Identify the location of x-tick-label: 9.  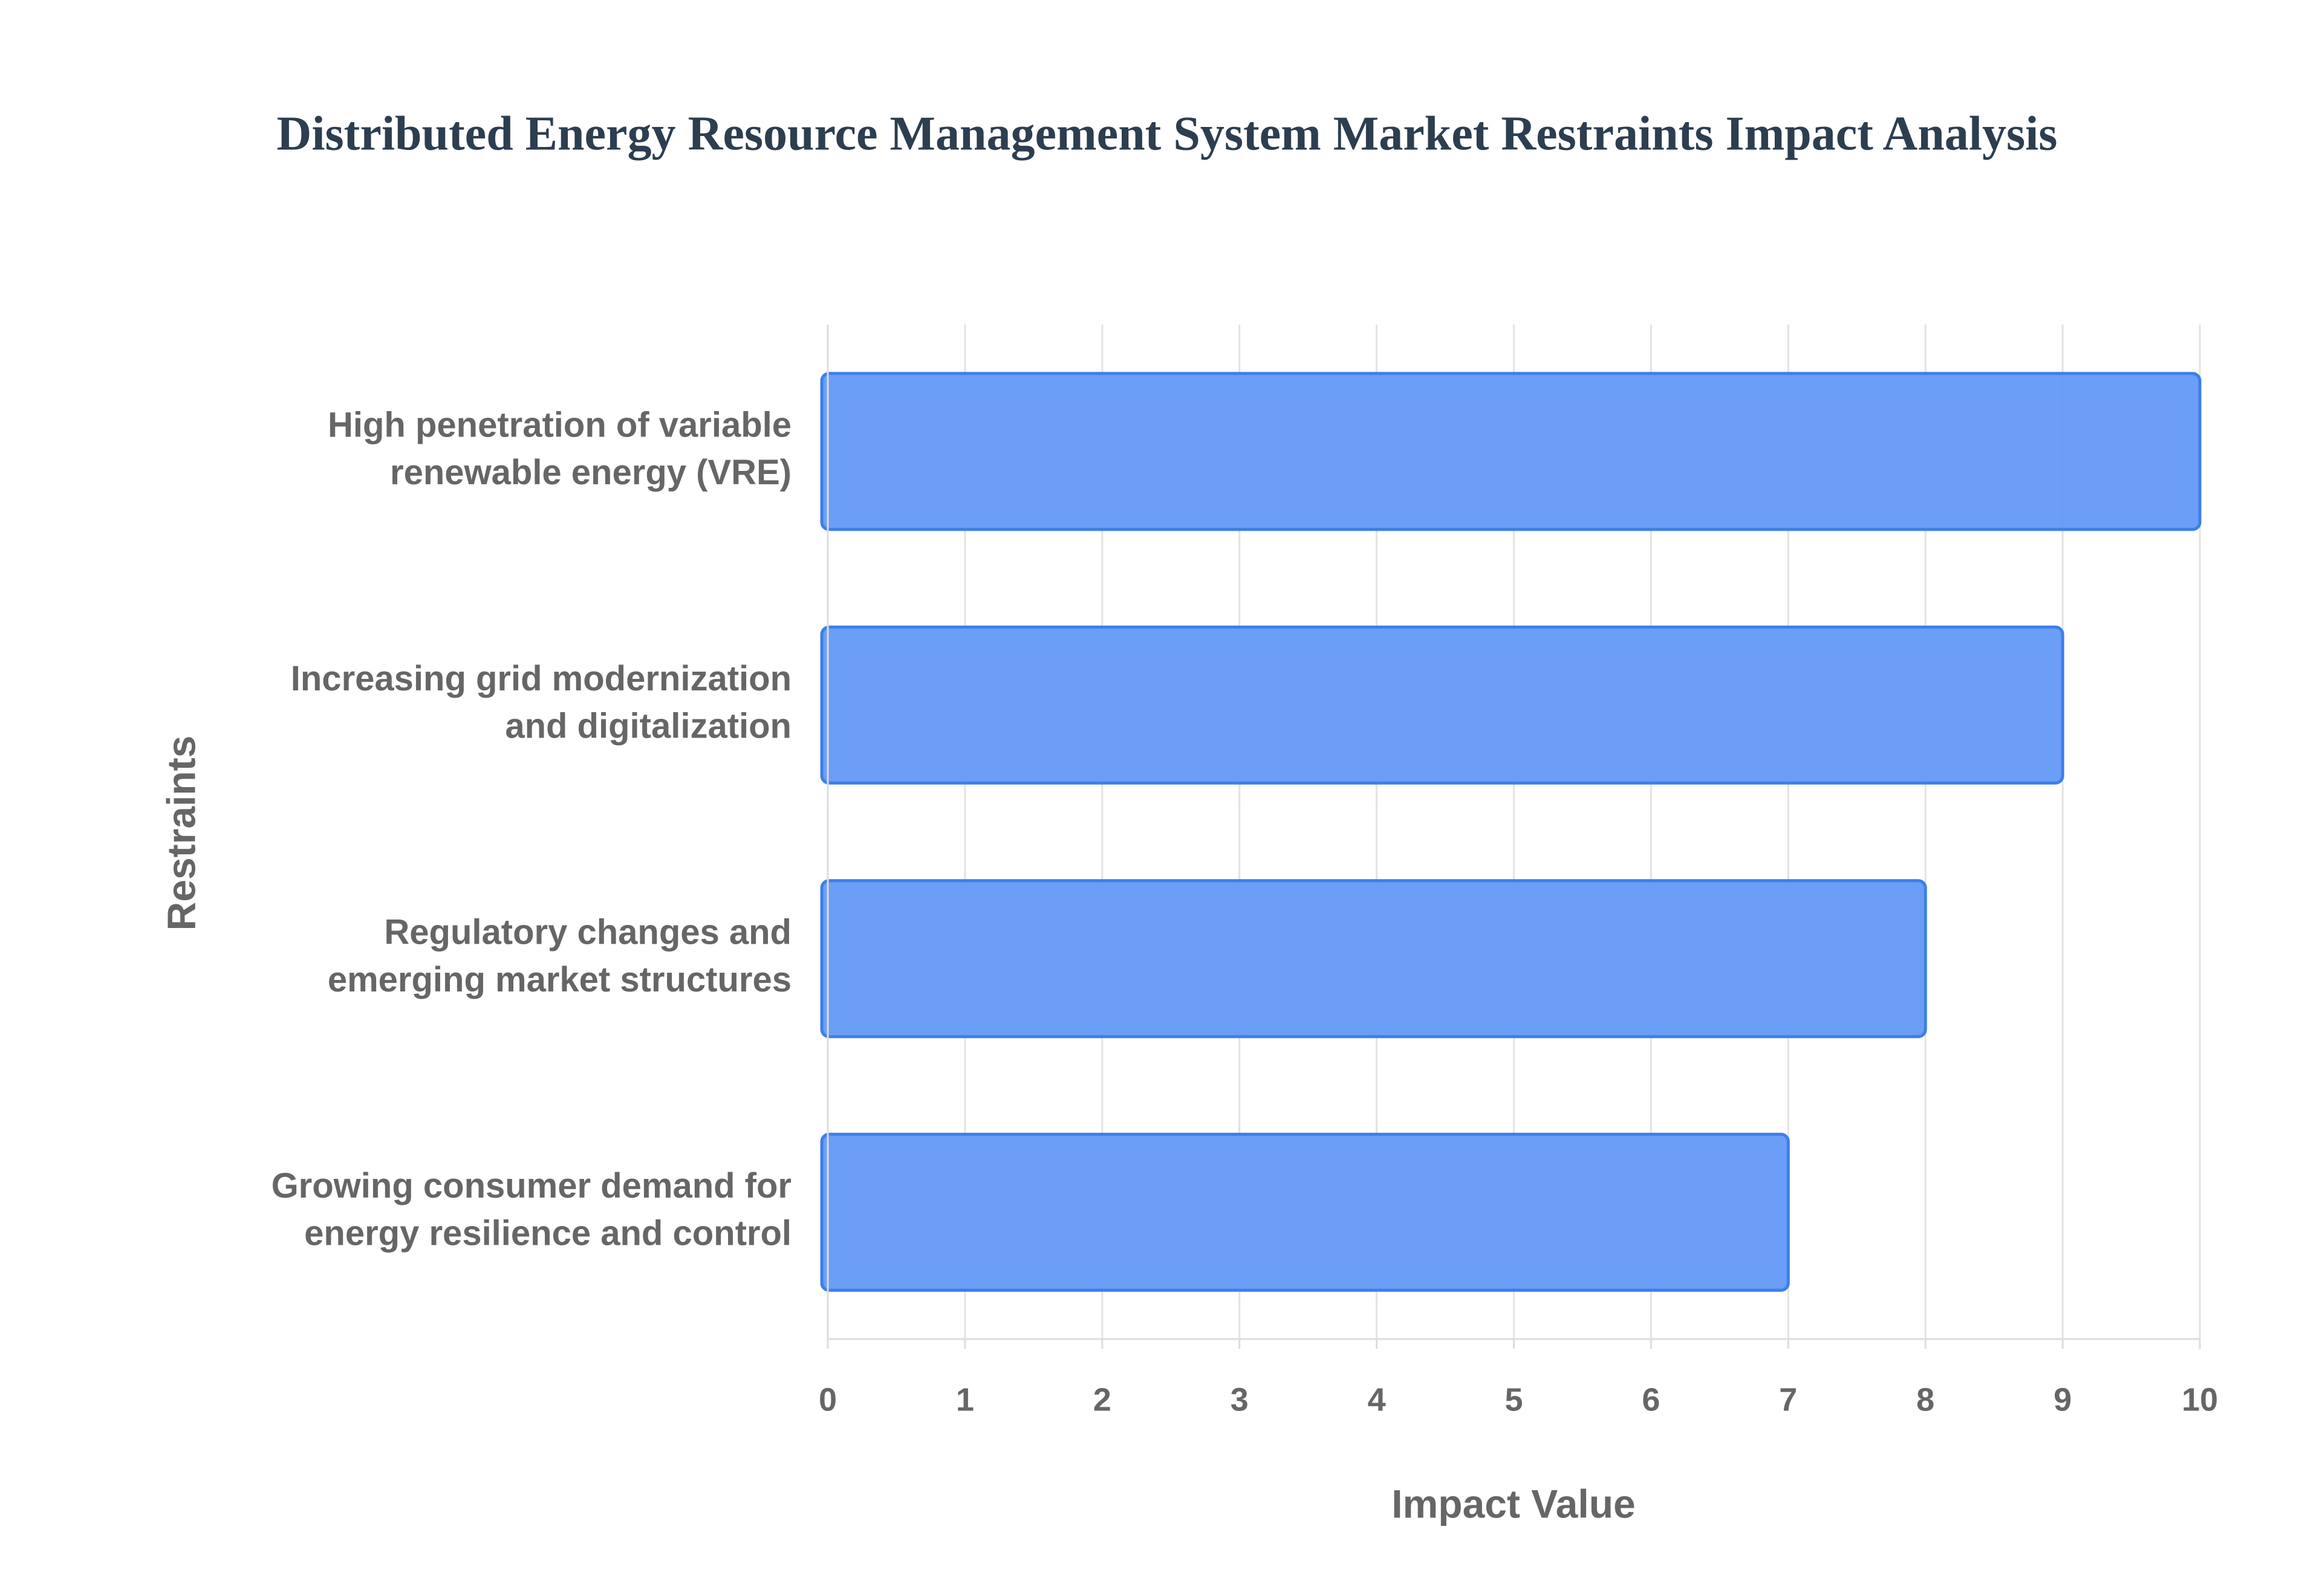
(2063, 1399).